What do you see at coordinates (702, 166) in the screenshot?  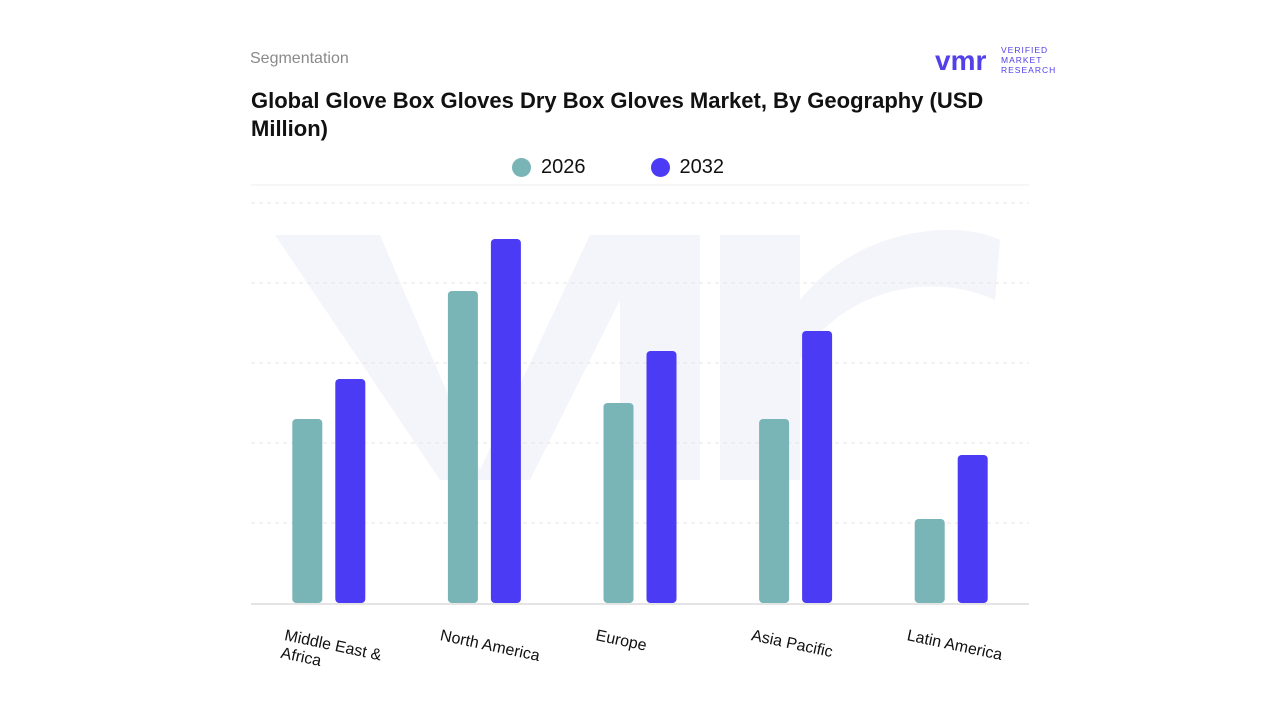 I see `legend-label-2032: 2032` at bounding box center [702, 166].